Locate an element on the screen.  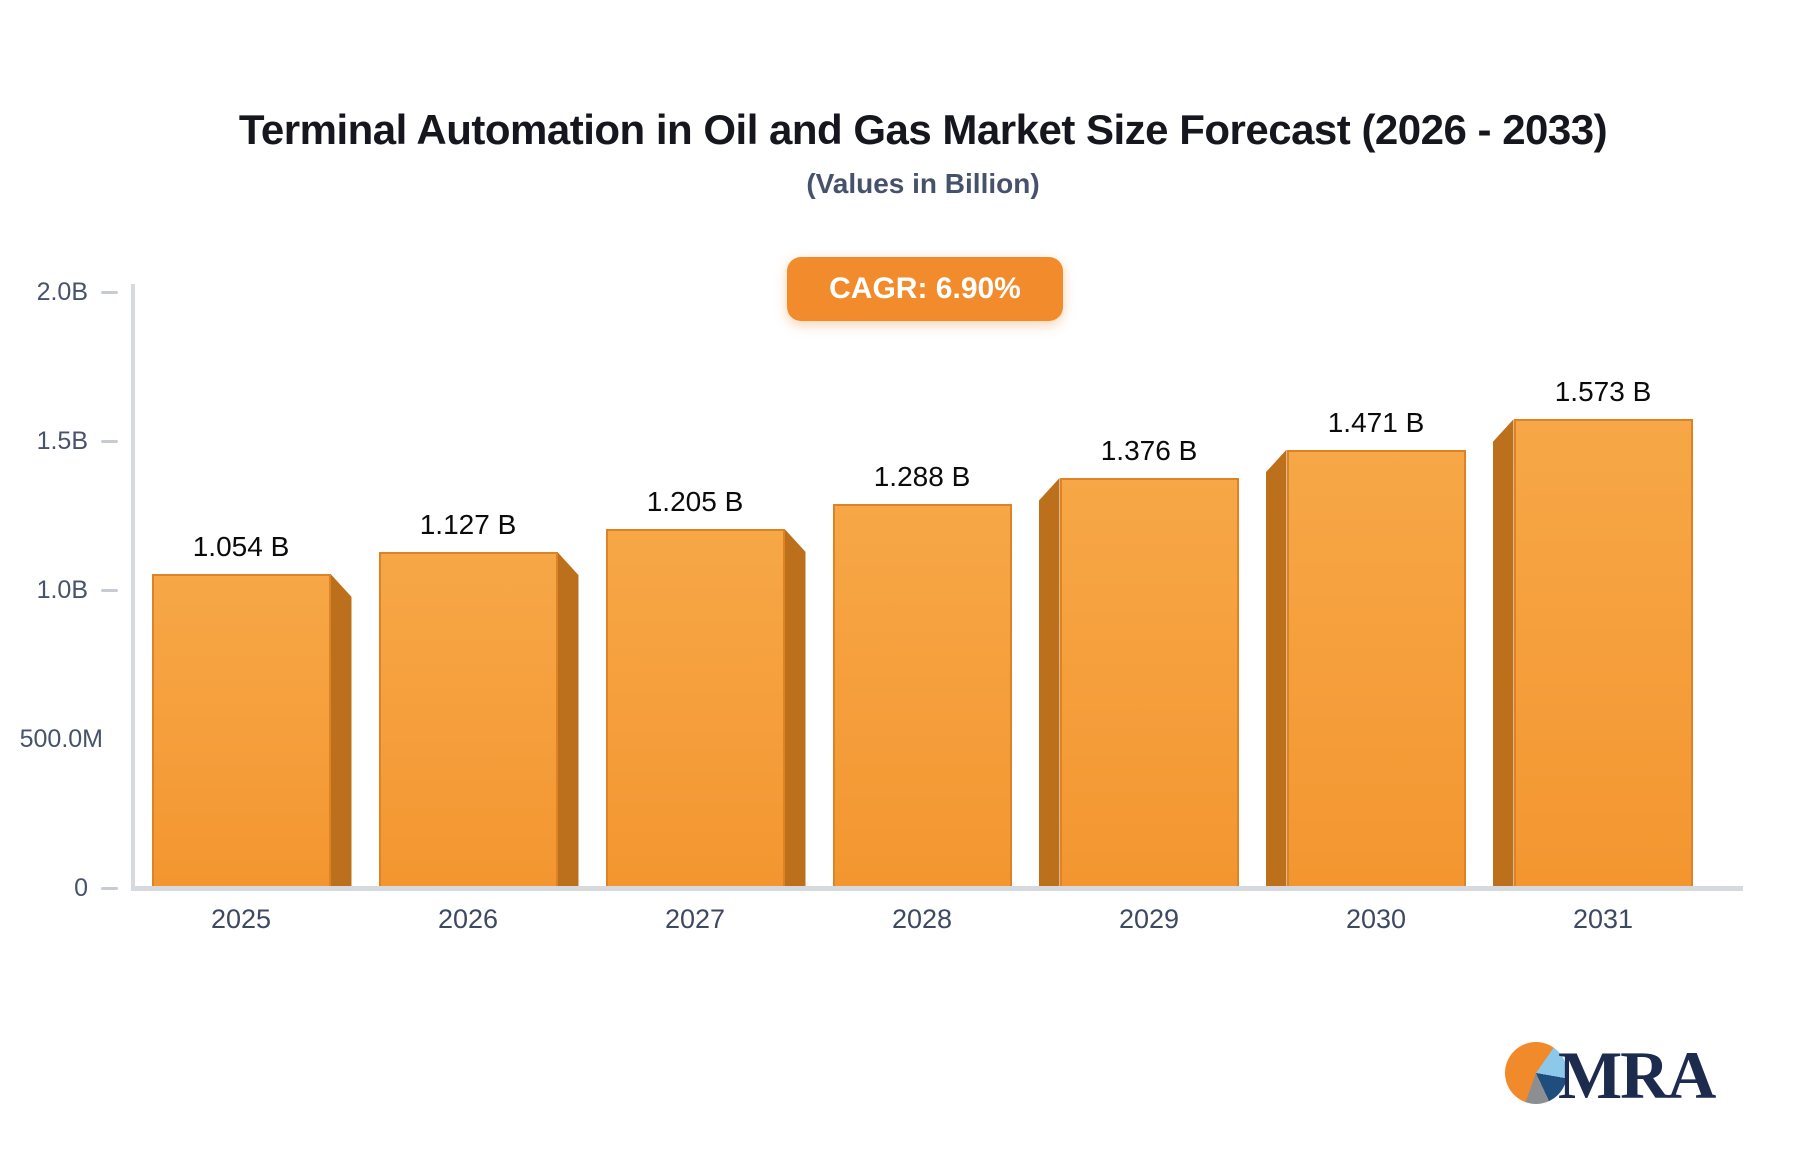
bar-2028 is located at coordinates (922, 696).